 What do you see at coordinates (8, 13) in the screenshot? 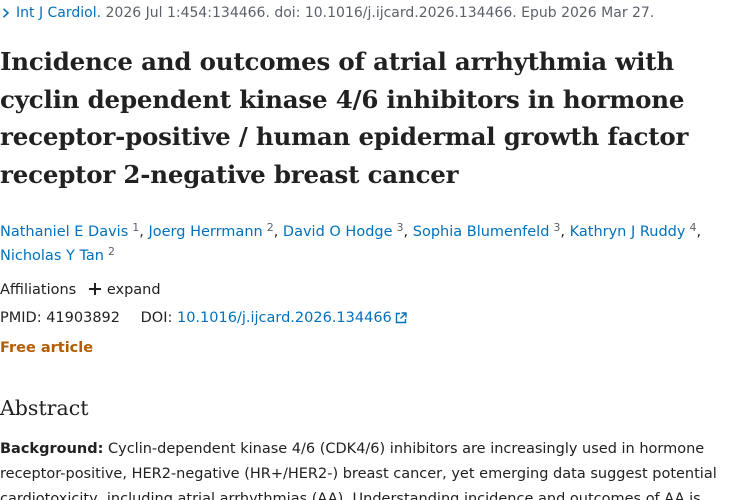
I see `chevron-right-icon` at bounding box center [8, 13].